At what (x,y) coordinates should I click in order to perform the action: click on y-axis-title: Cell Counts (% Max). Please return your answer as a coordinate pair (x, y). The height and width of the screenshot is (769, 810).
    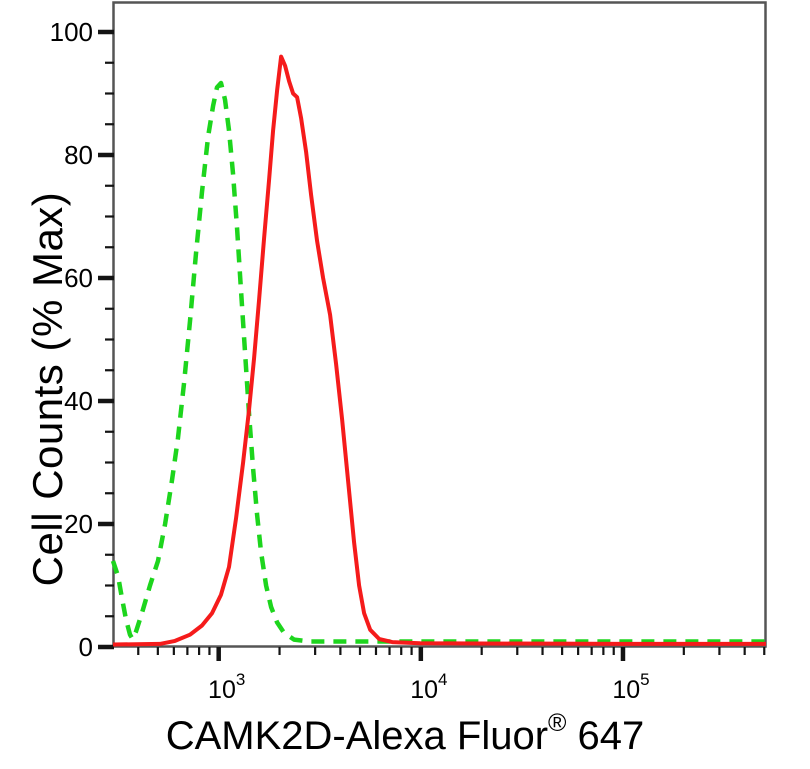
    Looking at the image, I should click on (47, 389).